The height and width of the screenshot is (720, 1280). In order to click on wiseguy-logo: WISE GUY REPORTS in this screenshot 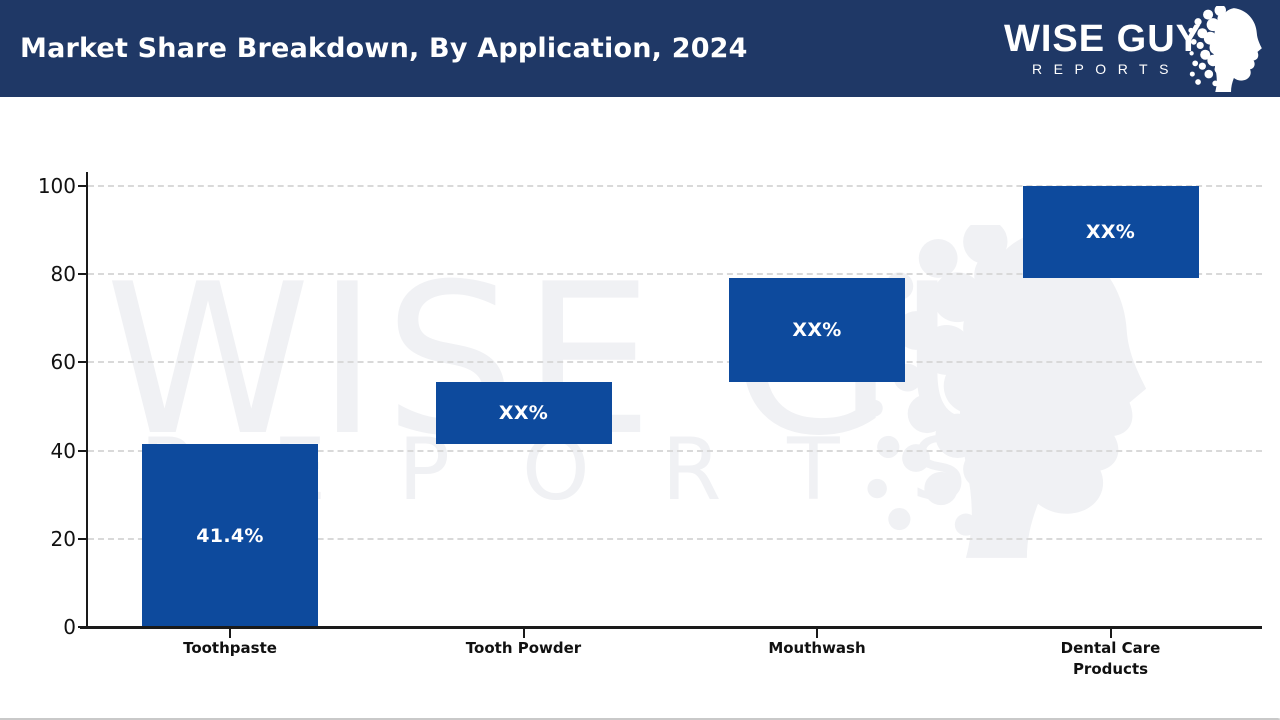, I will do `click(1135, 48)`.